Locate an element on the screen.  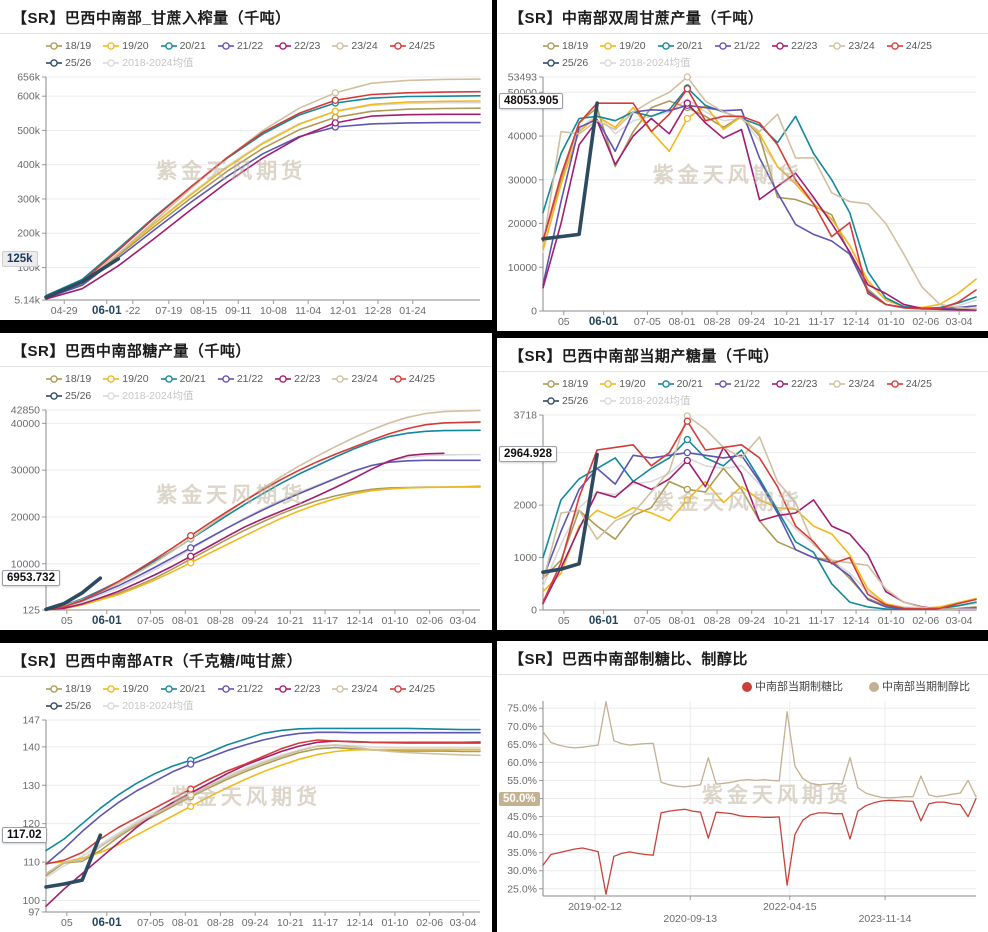
svg-text: 0 is located at coordinates (534, 312).